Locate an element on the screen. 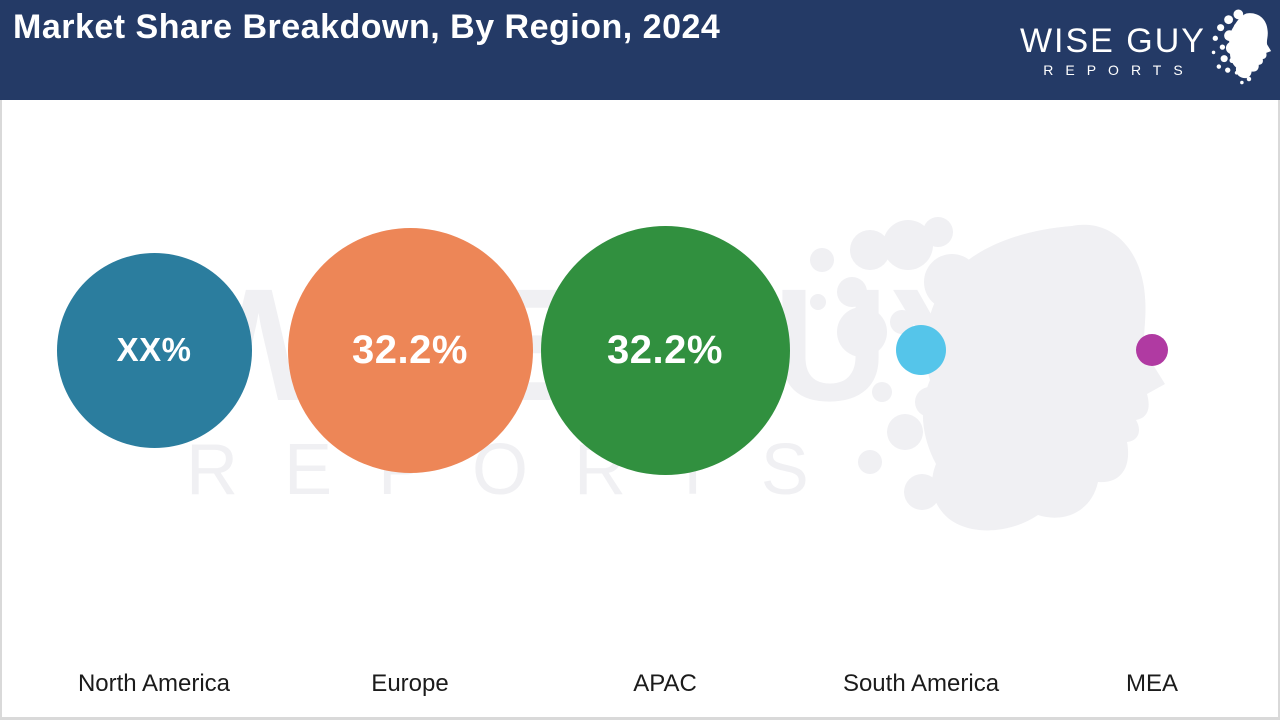 Image resolution: width=1280 pixels, height=720 pixels. bubble-value-label: XX% is located at coordinates (154, 349).